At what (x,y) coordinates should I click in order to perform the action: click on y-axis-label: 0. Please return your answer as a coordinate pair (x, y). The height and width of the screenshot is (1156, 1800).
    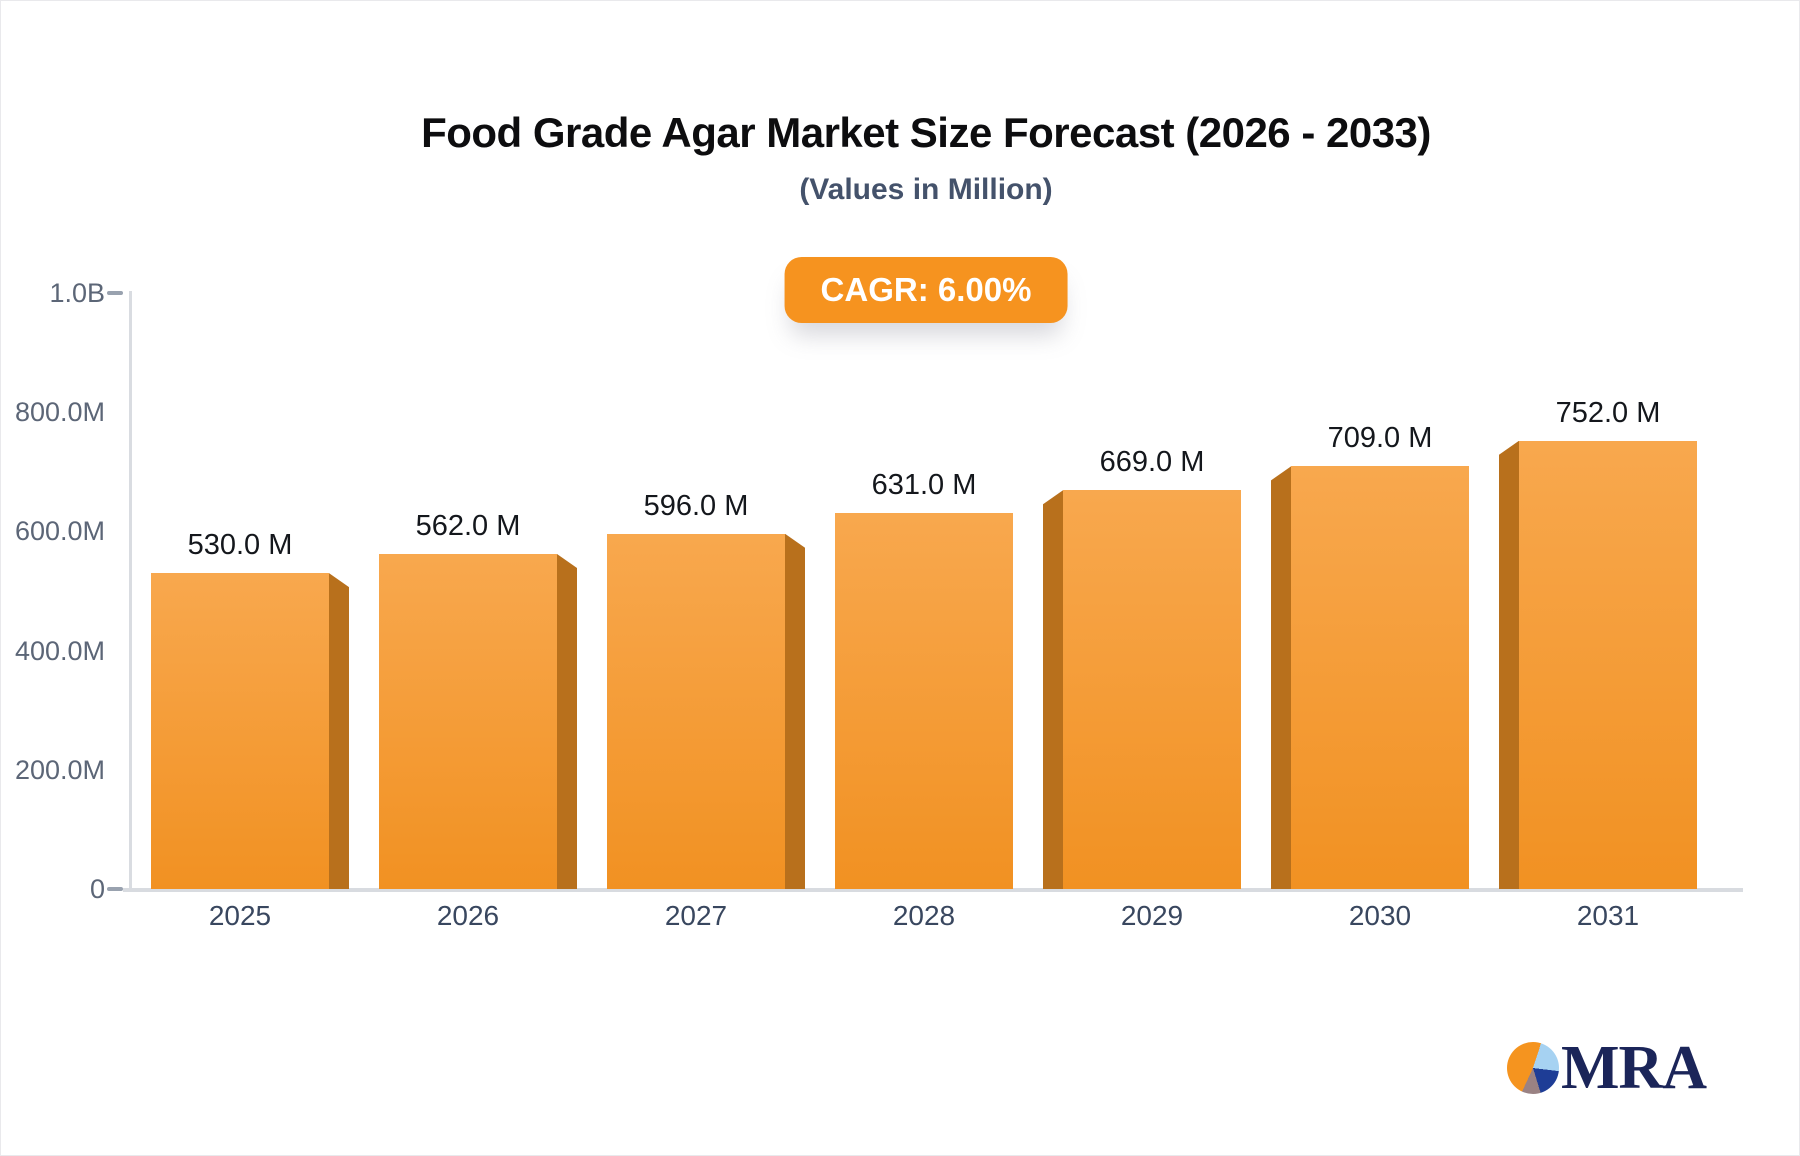
    Looking at the image, I should click on (97, 889).